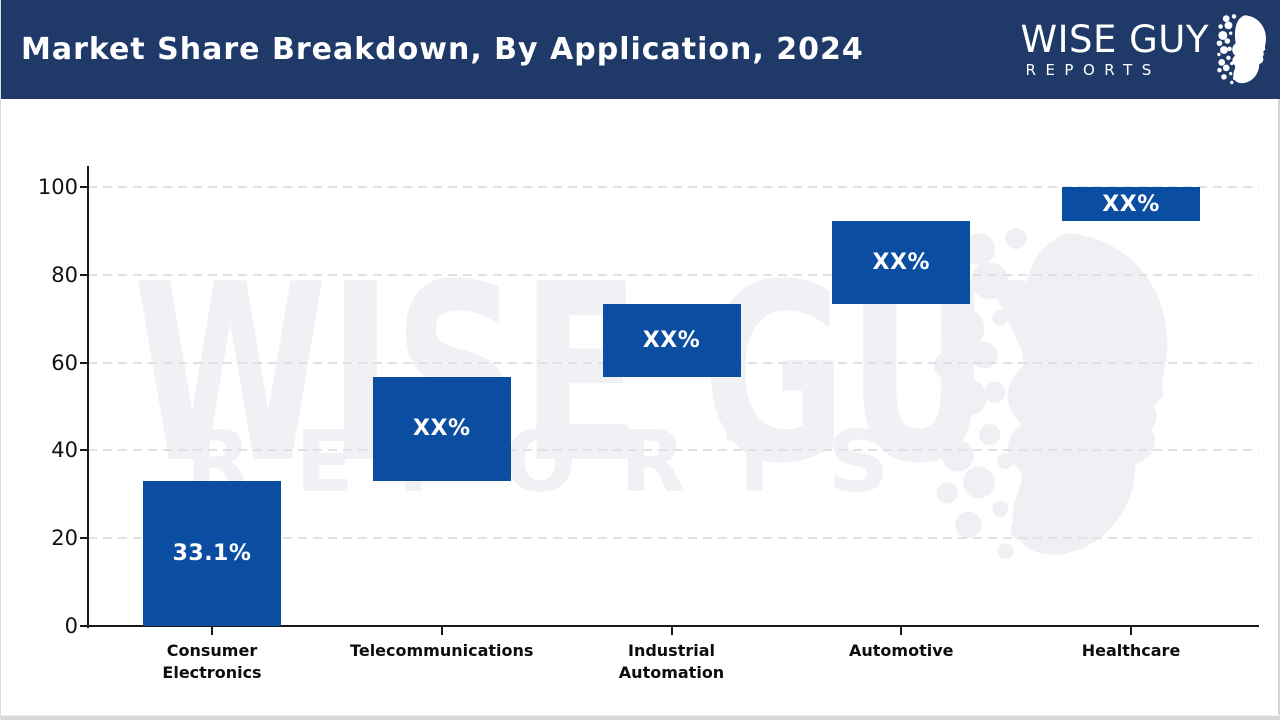  I want to click on x-tick-industrial-automation, so click(671, 631).